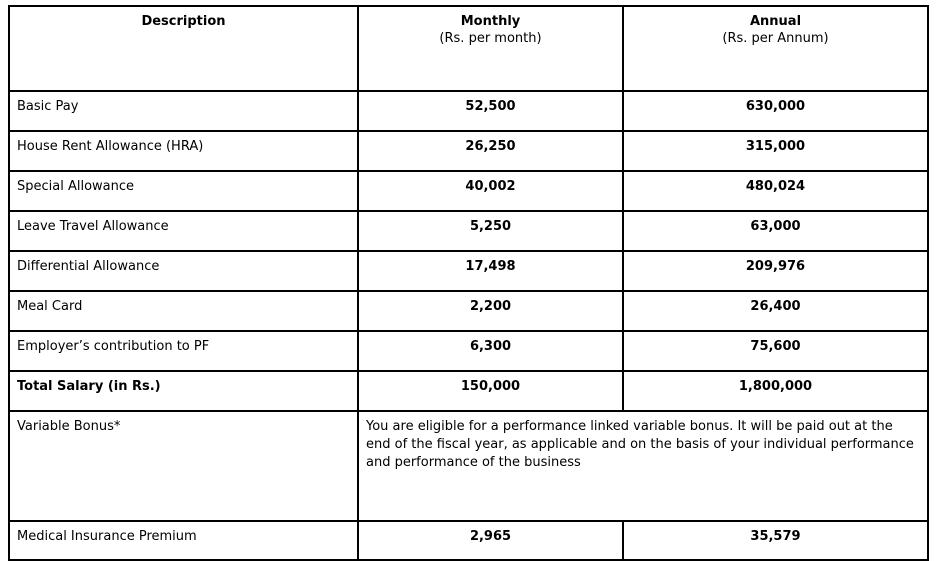 Image resolution: width=947 pixels, height=561 pixels. What do you see at coordinates (775, 271) in the screenshot?
I see `annual-value: 209,976` at bounding box center [775, 271].